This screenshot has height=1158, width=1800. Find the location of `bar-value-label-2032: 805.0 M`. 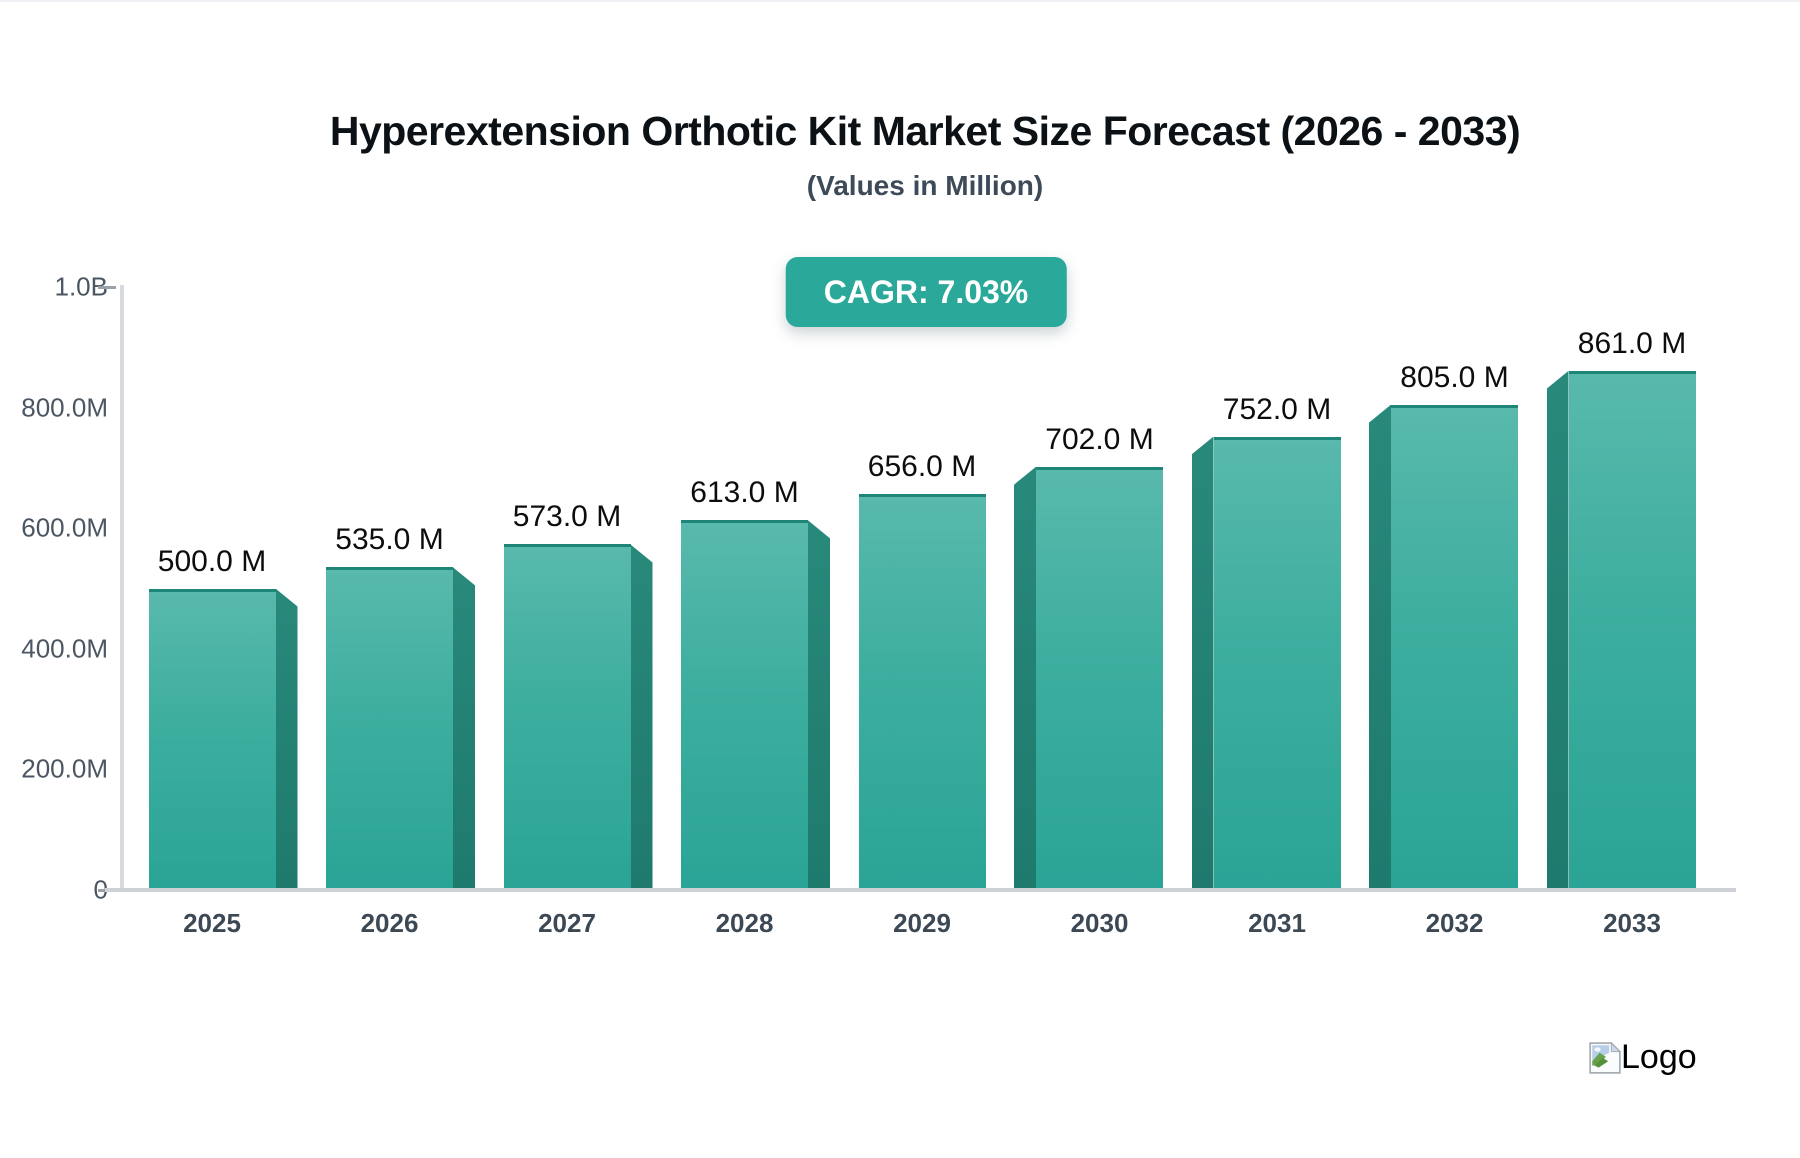

bar-value-label-2032: 805.0 M is located at coordinates (1454, 377).